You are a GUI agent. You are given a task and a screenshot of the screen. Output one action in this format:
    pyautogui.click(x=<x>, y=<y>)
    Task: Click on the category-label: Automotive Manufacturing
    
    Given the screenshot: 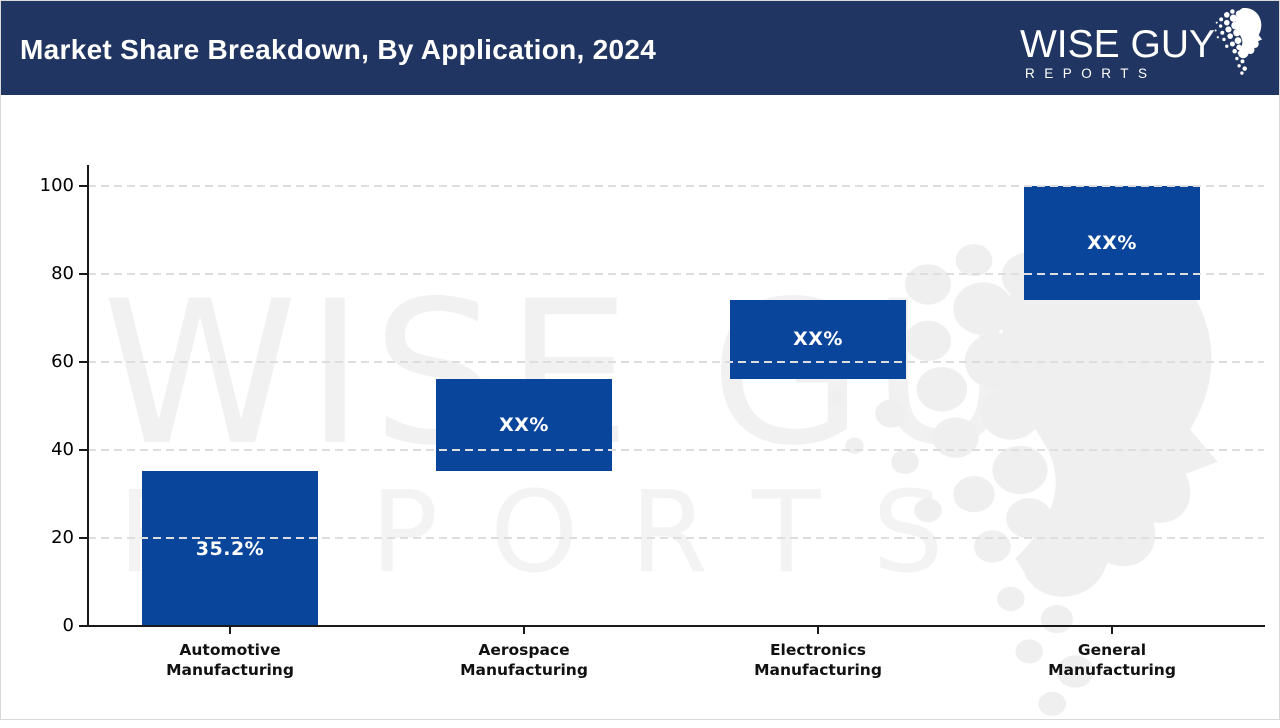 What is the action you would take?
    pyautogui.click(x=230, y=660)
    